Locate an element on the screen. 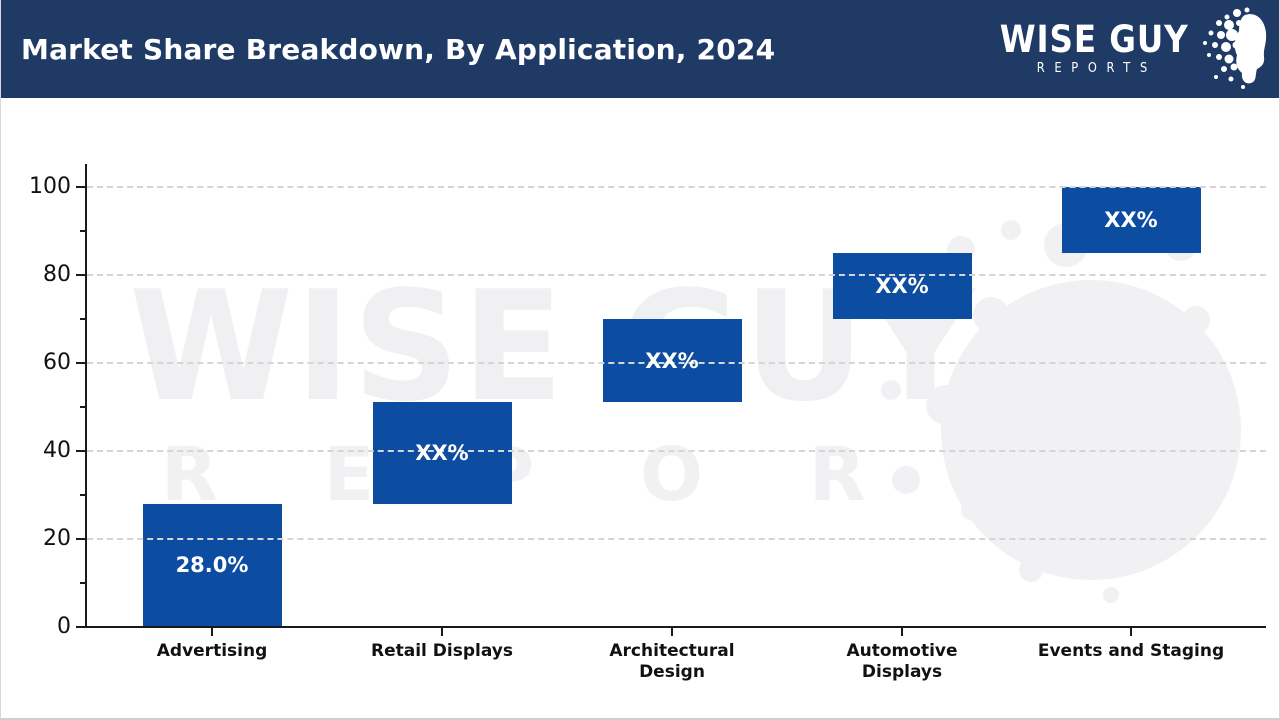 This screenshot has width=1280, height=720. x-category-label: Events and Staging is located at coordinates (1131, 651).